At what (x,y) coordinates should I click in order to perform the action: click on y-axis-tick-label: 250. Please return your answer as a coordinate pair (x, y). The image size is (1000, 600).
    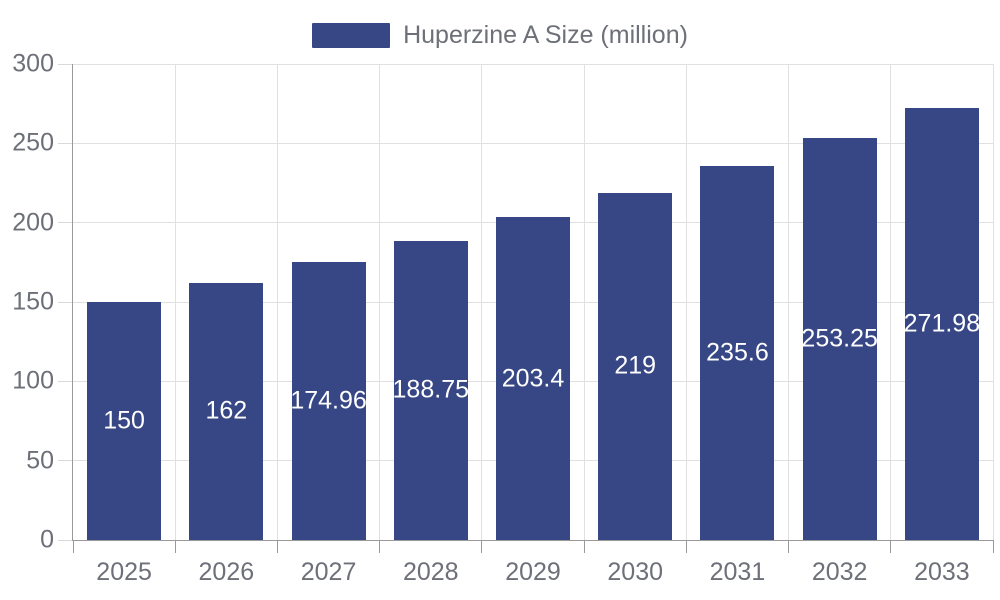
    Looking at the image, I should click on (33, 142).